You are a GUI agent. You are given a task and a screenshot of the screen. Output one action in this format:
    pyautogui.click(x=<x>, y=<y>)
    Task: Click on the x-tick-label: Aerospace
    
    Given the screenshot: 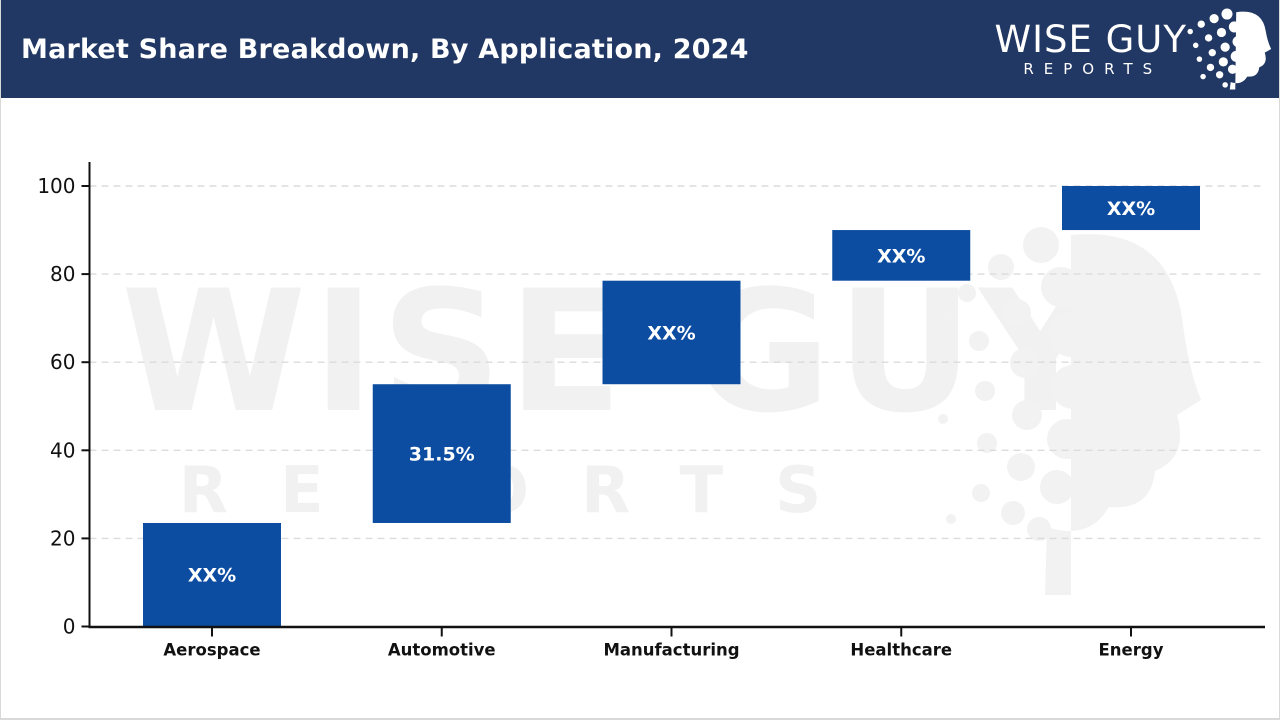 What is the action you would take?
    pyautogui.click(x=211, y=650)
    